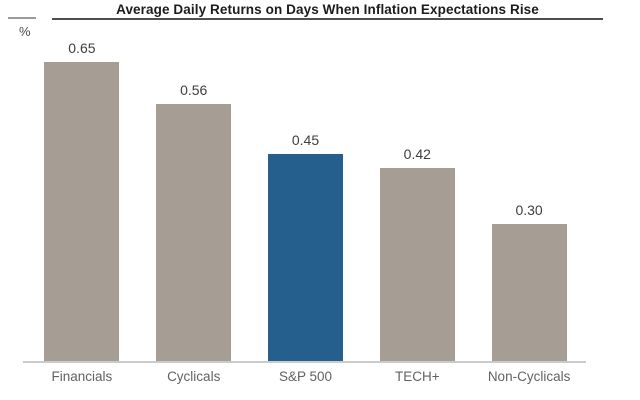 The image size is (640, 400). I want to click on y-axis-tick-line, so click(22, 18).